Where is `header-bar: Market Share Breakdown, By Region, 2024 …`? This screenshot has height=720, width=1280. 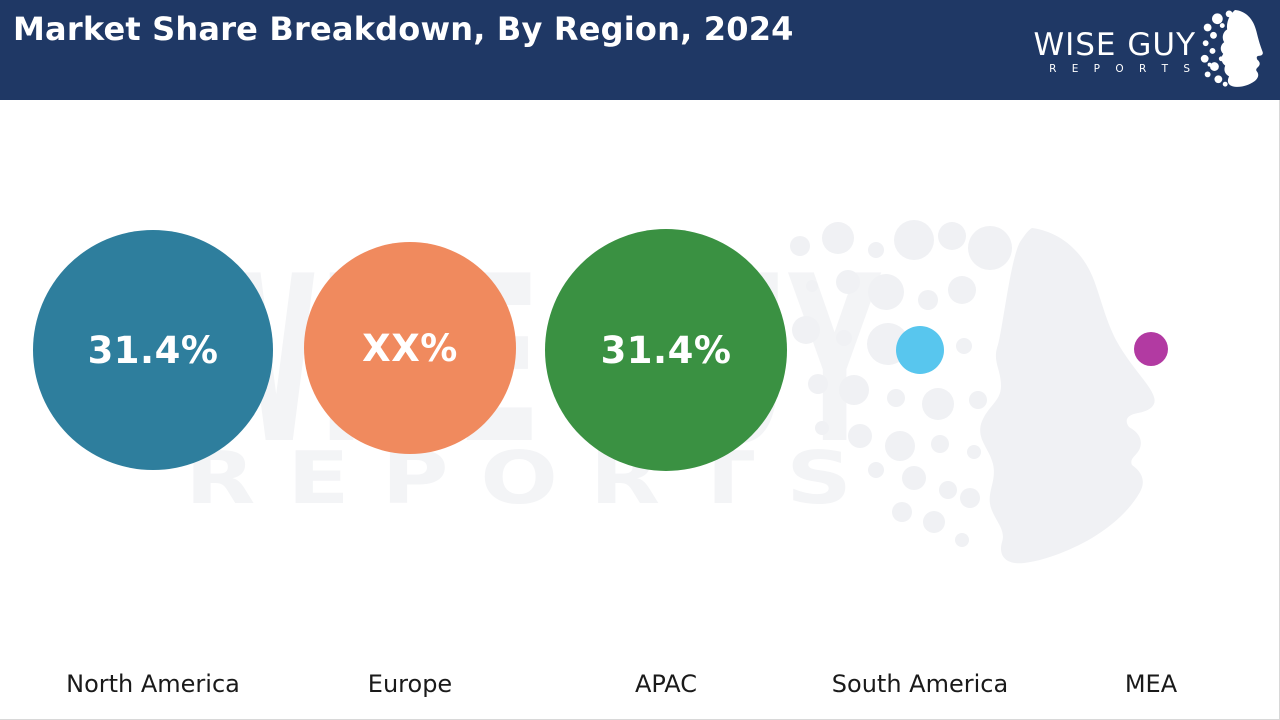
header-bar: Market Share Breakdown, By Region, 2024 … is located at coordinates (640, 50).